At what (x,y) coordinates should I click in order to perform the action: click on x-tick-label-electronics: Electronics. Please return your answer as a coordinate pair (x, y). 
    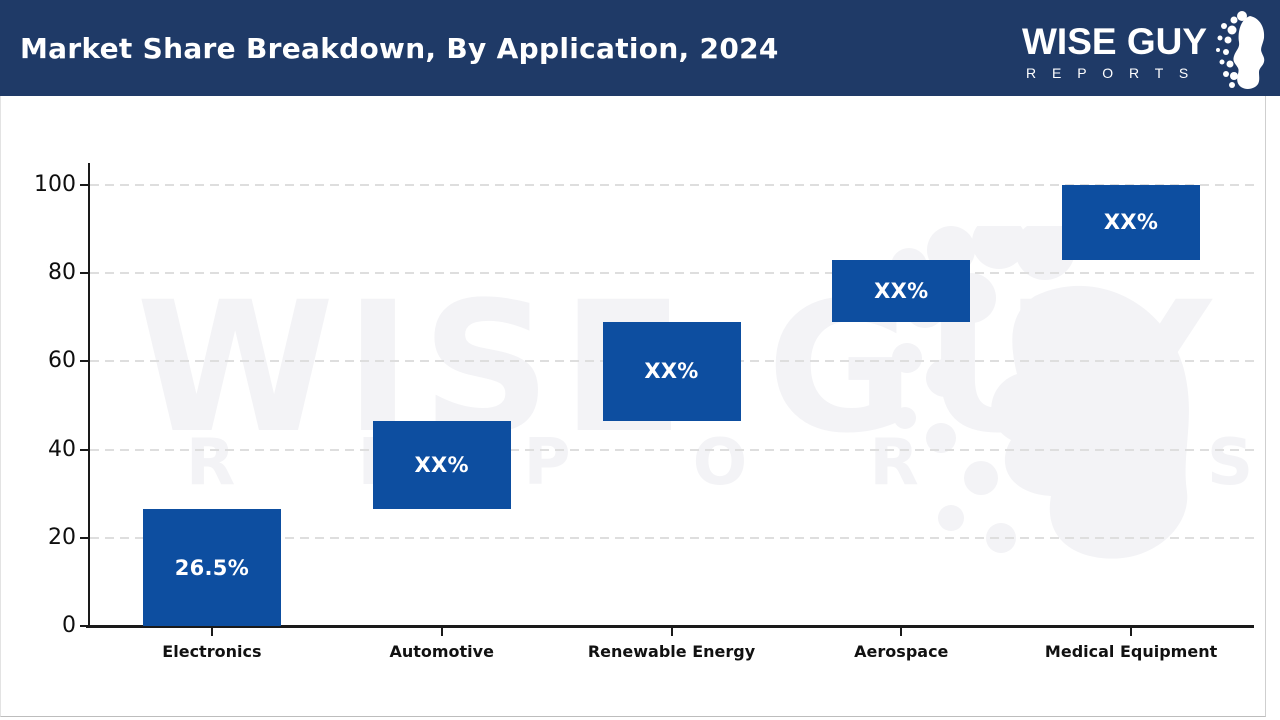
    Looking at the image, I should click on (212, 651).